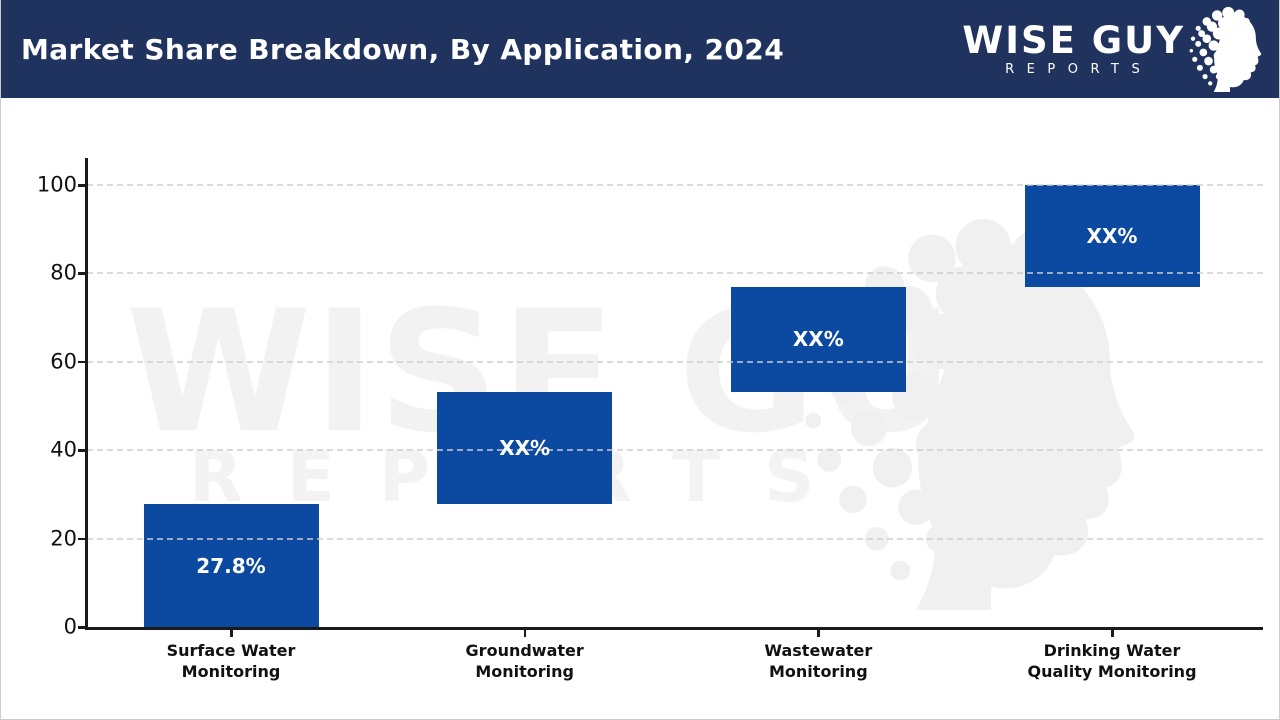 This screenshot has height=720, width=1280. Describe the element at coordinates (524, 661) in the screenshot. I see `x-tick-label: Groundwater Monitoring` at that location.